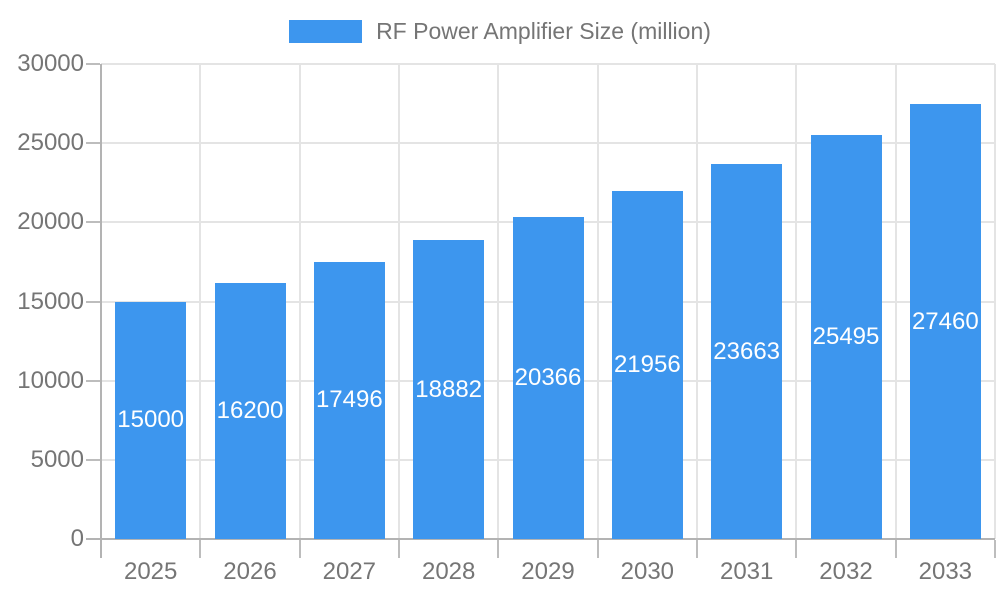 The width and height of the screenshot is (1000, 600). I want to click on bar: 15000, so click(151, 420).